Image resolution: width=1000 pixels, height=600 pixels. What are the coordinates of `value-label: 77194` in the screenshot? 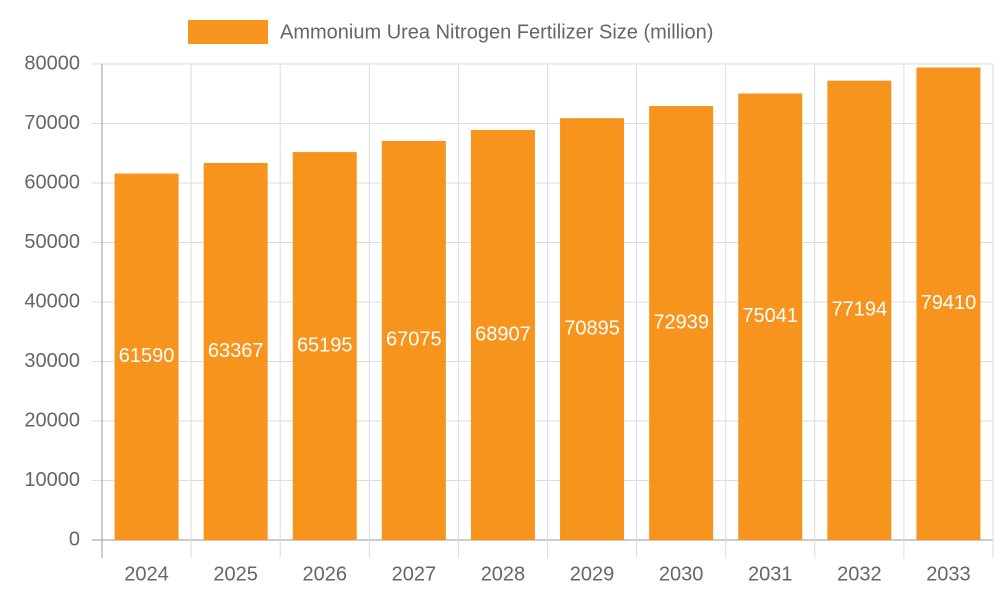 It's located at (860, 310).